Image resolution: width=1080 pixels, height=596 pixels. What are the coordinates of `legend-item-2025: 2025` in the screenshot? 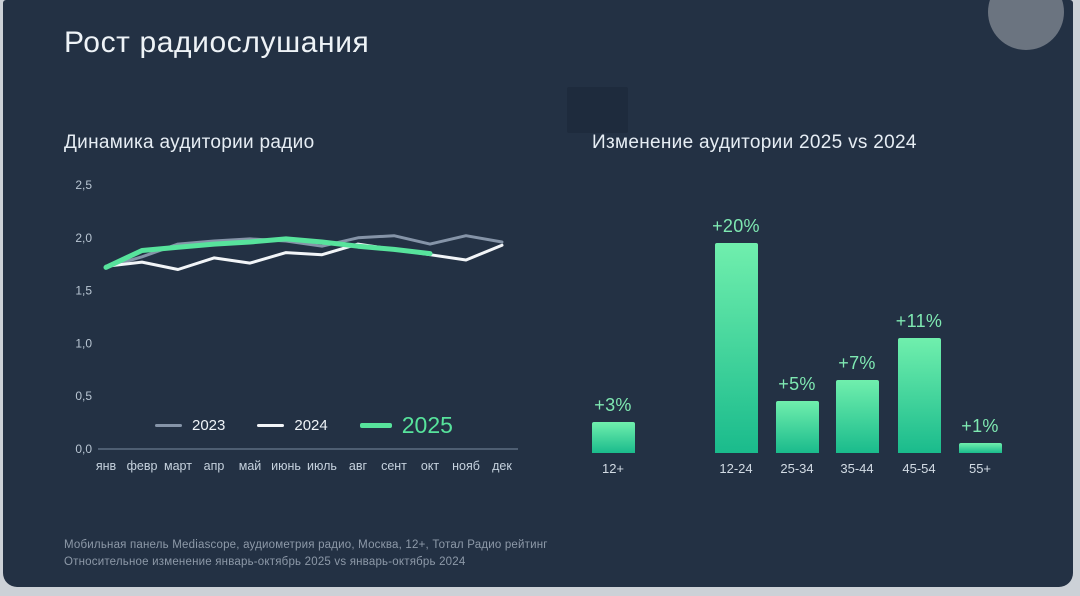 It's located at (406, 425).